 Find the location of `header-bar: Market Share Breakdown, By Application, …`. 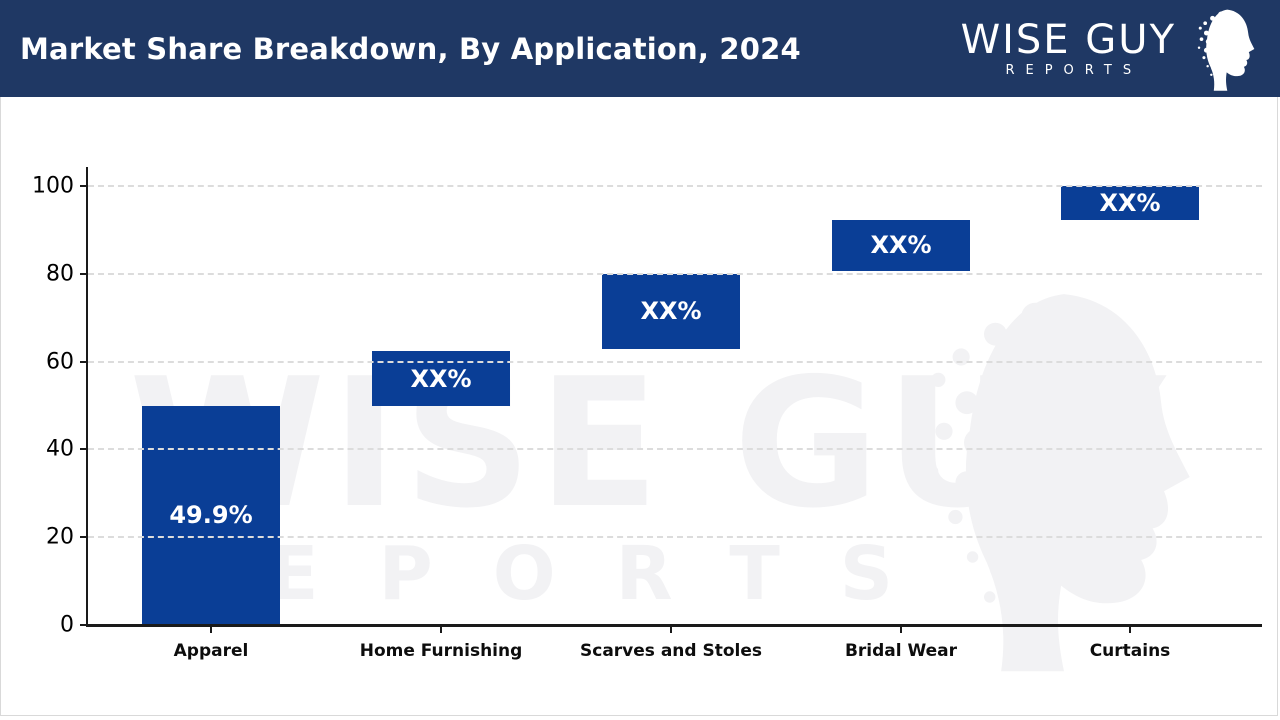

header-bar: Market Share Breakdown, By Application, … is located at coordinates (640, 48).